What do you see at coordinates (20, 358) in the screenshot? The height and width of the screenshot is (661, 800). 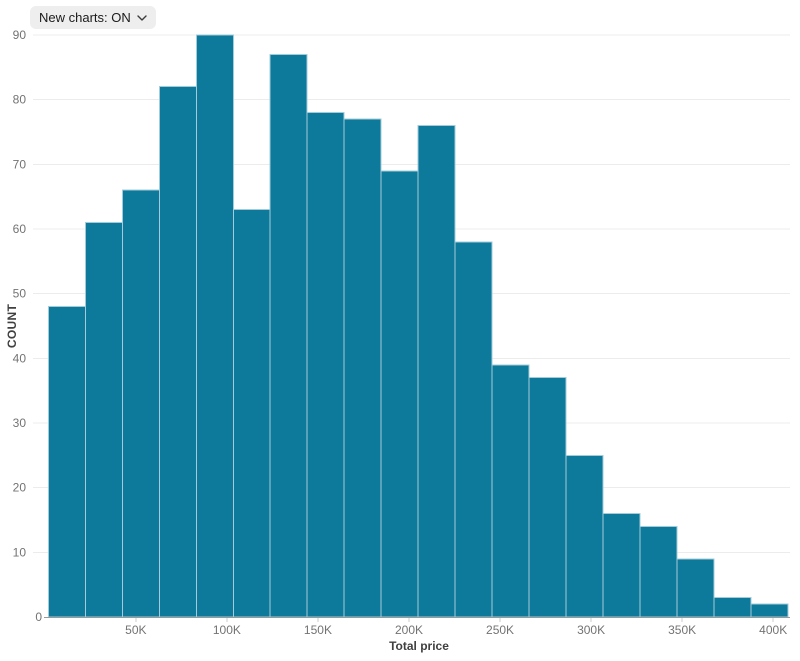 I see `y-tick-label-40: 40` at bounding box center [20, 358].